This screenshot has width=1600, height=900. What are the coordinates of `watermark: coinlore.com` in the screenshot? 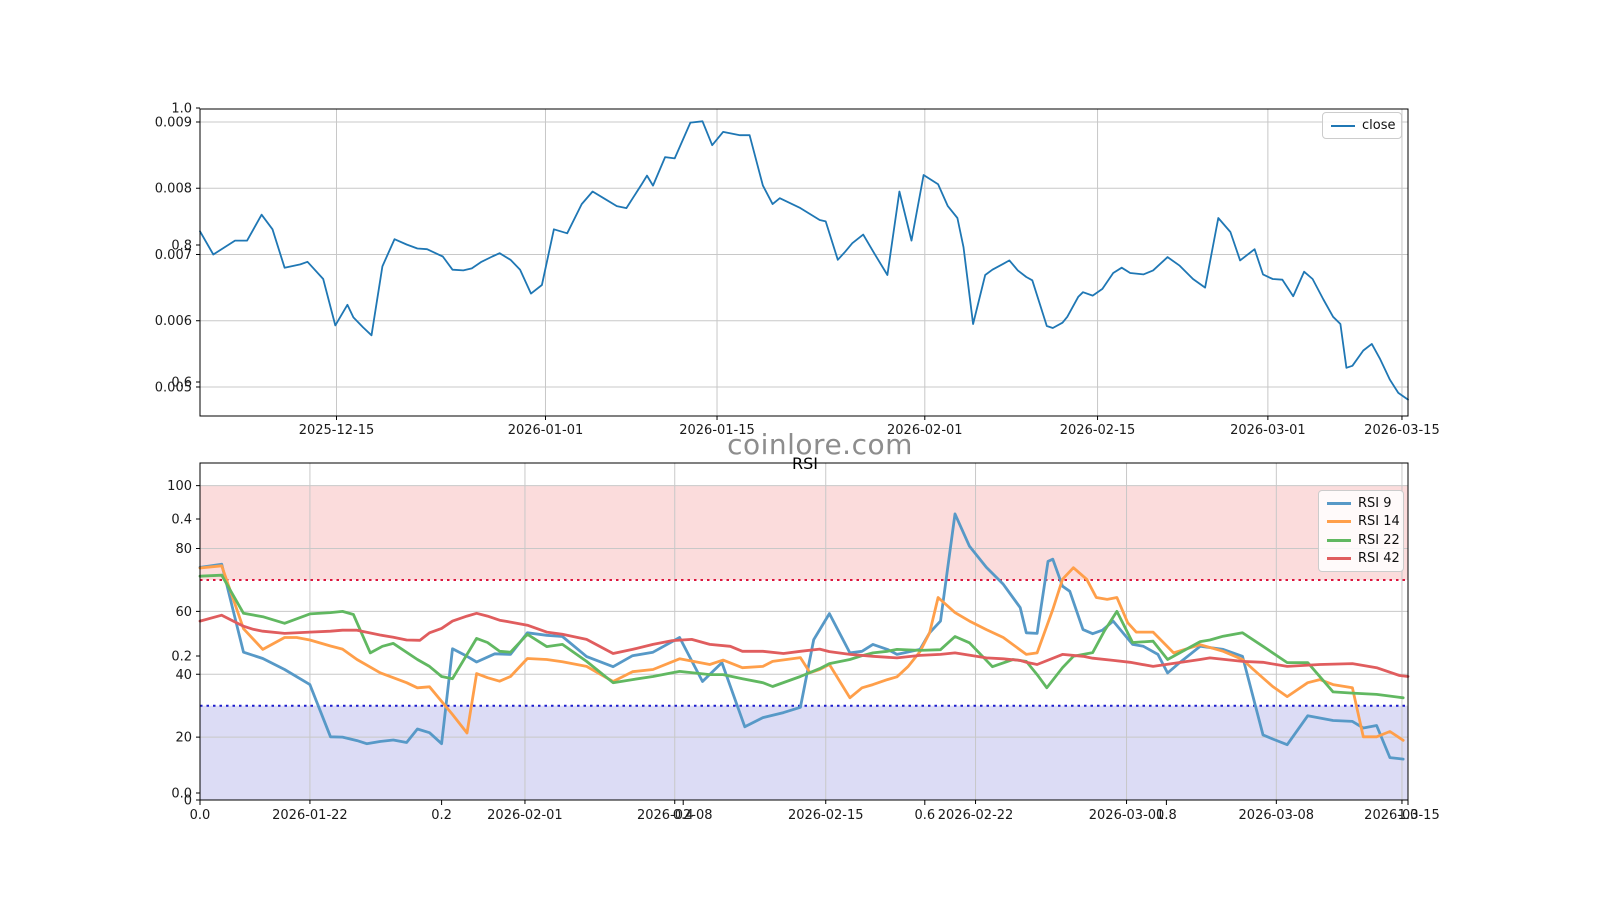 It's located at (820, 444).